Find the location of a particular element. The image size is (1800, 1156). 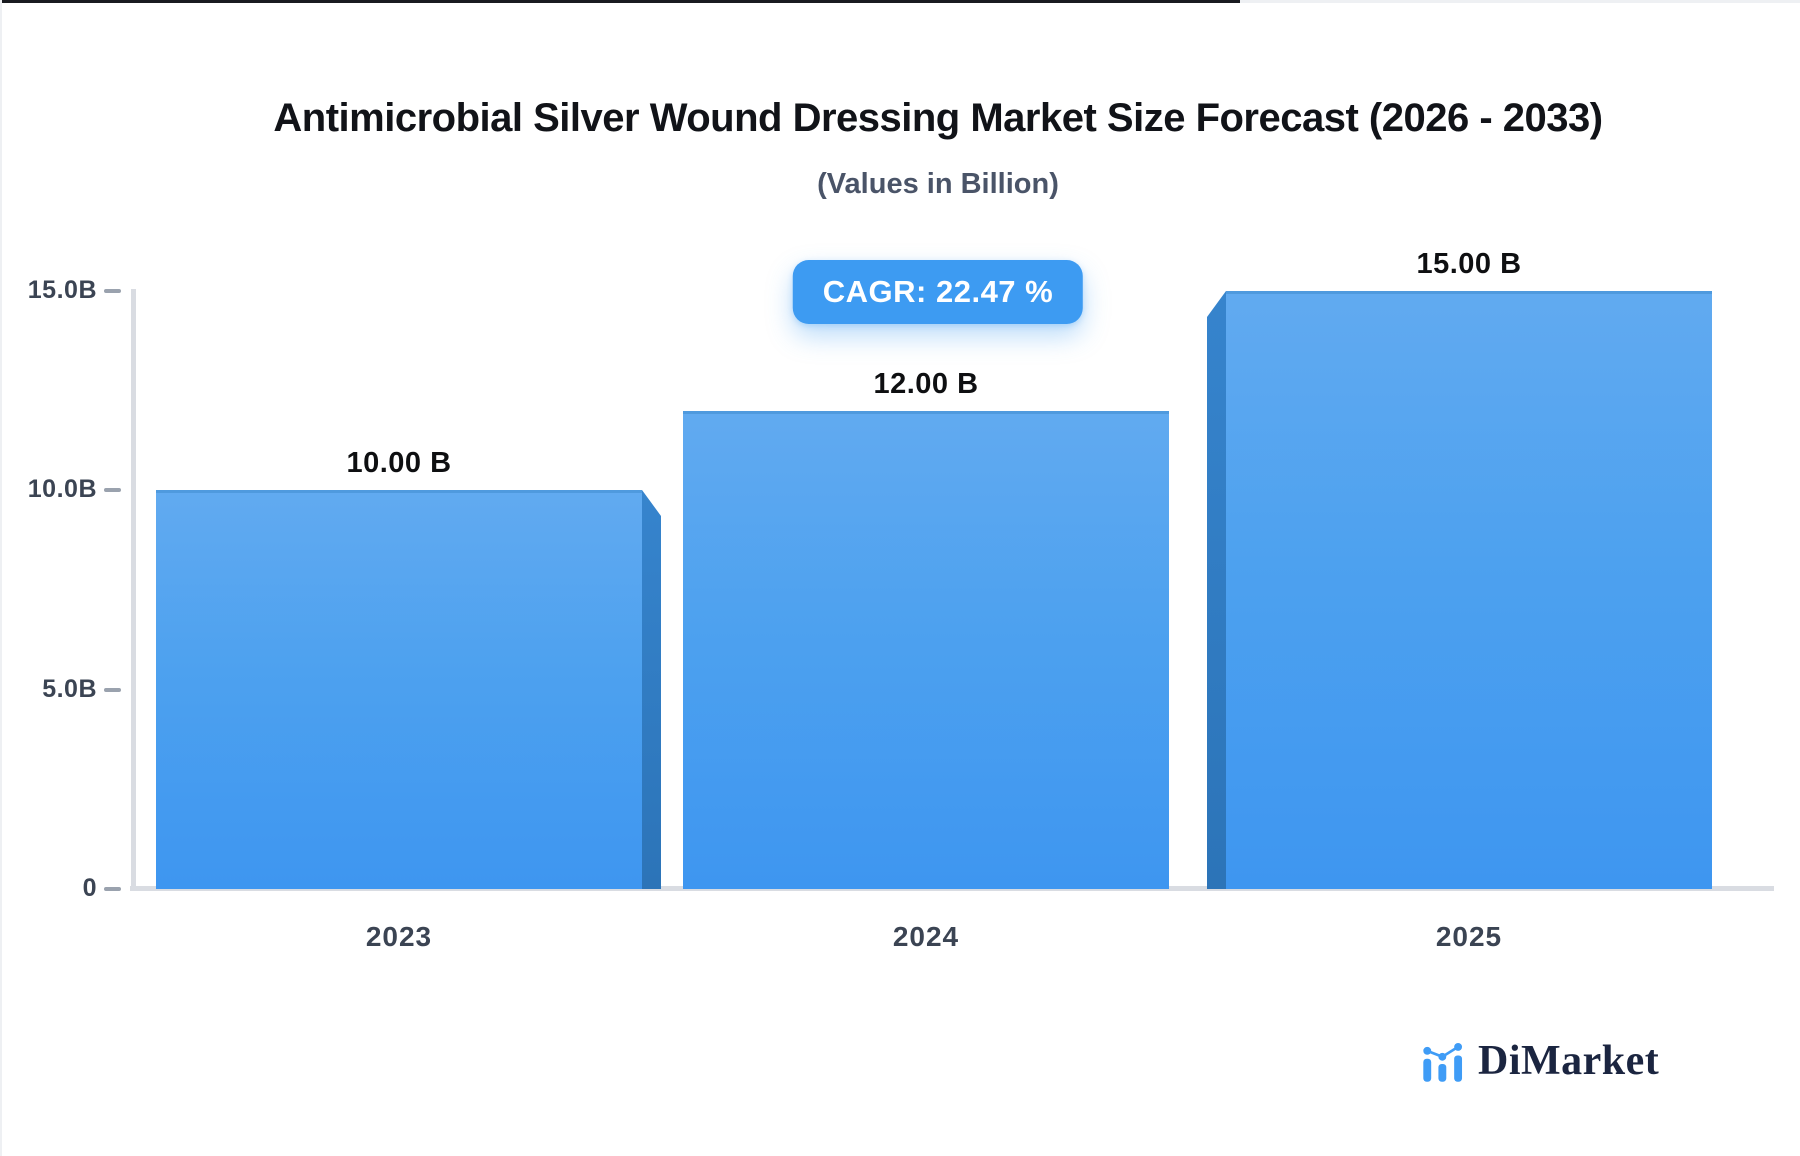

x-tick-label: 2025 is located at coordinates (1469, 936).